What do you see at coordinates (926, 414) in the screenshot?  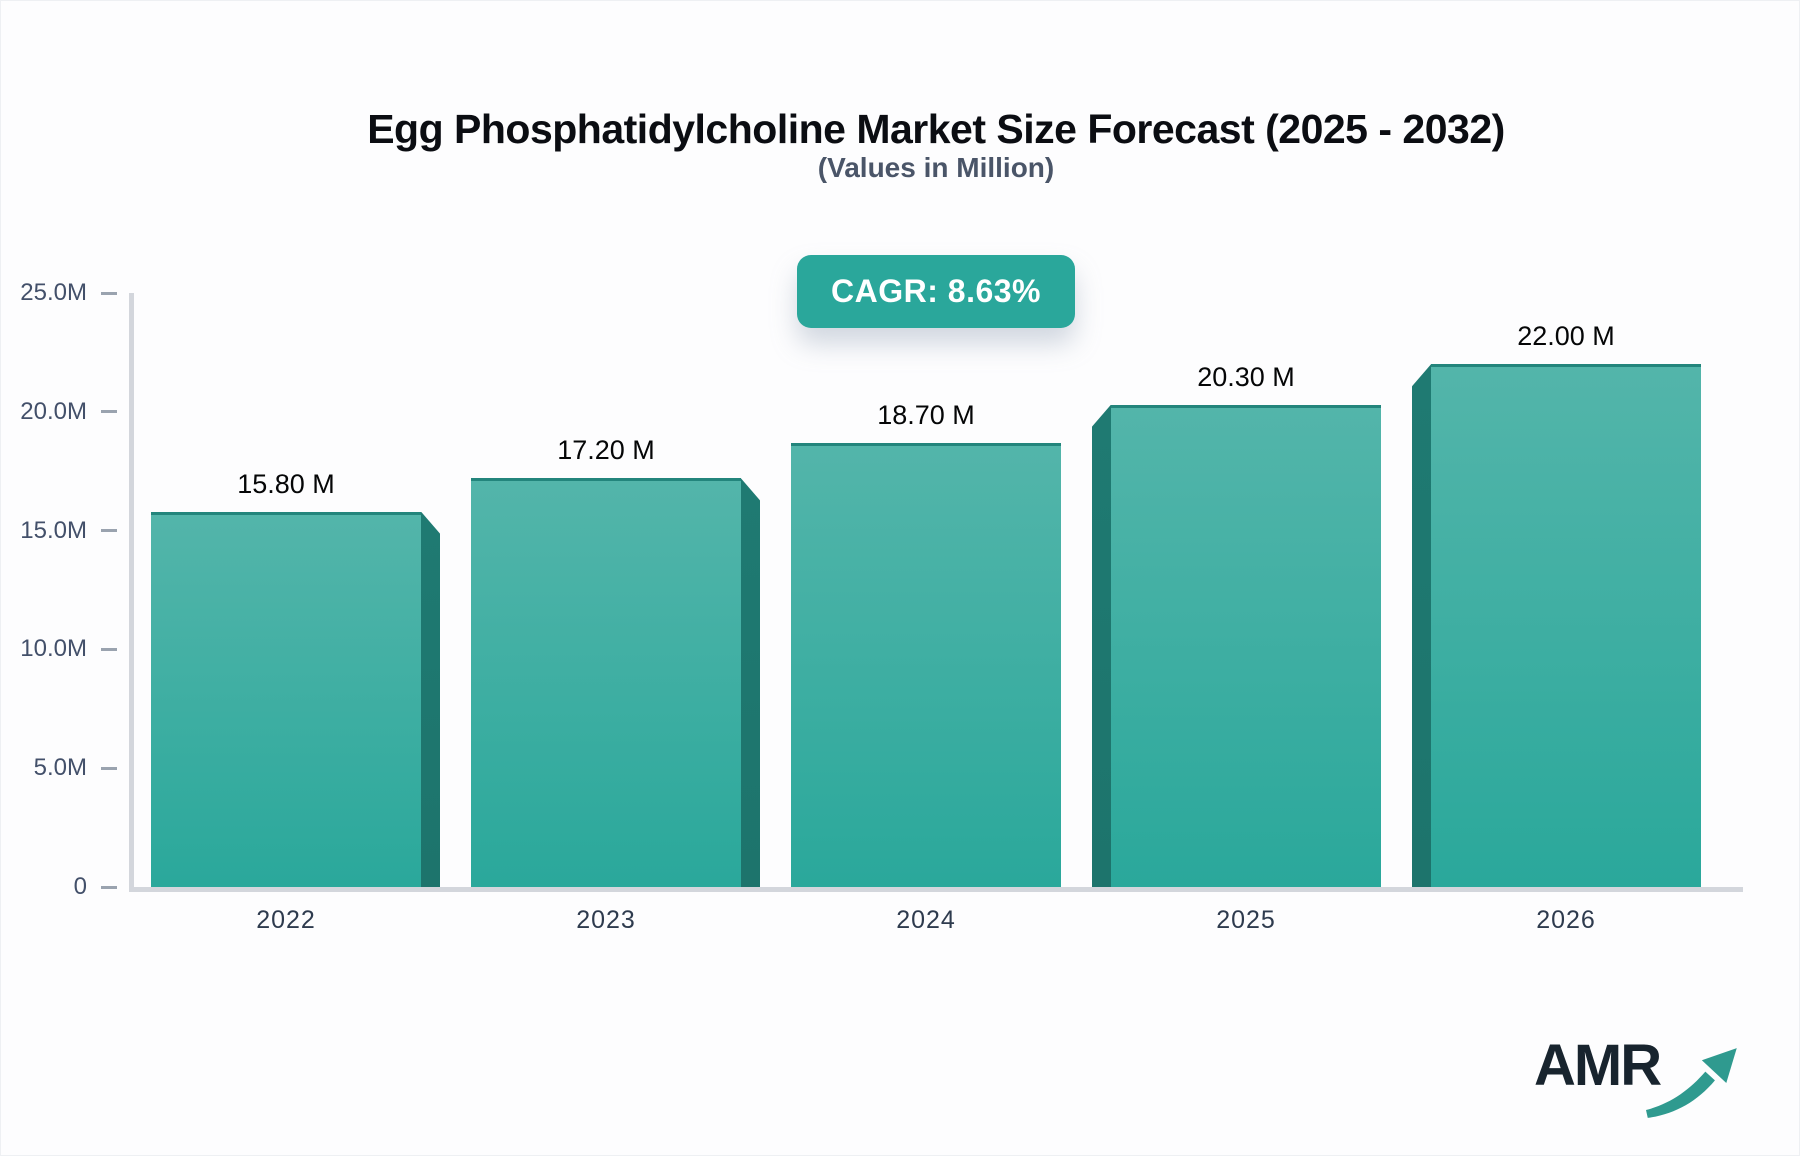 I see `bar-value-label-2024: 18.70 M` at bounding box center [926, 414].